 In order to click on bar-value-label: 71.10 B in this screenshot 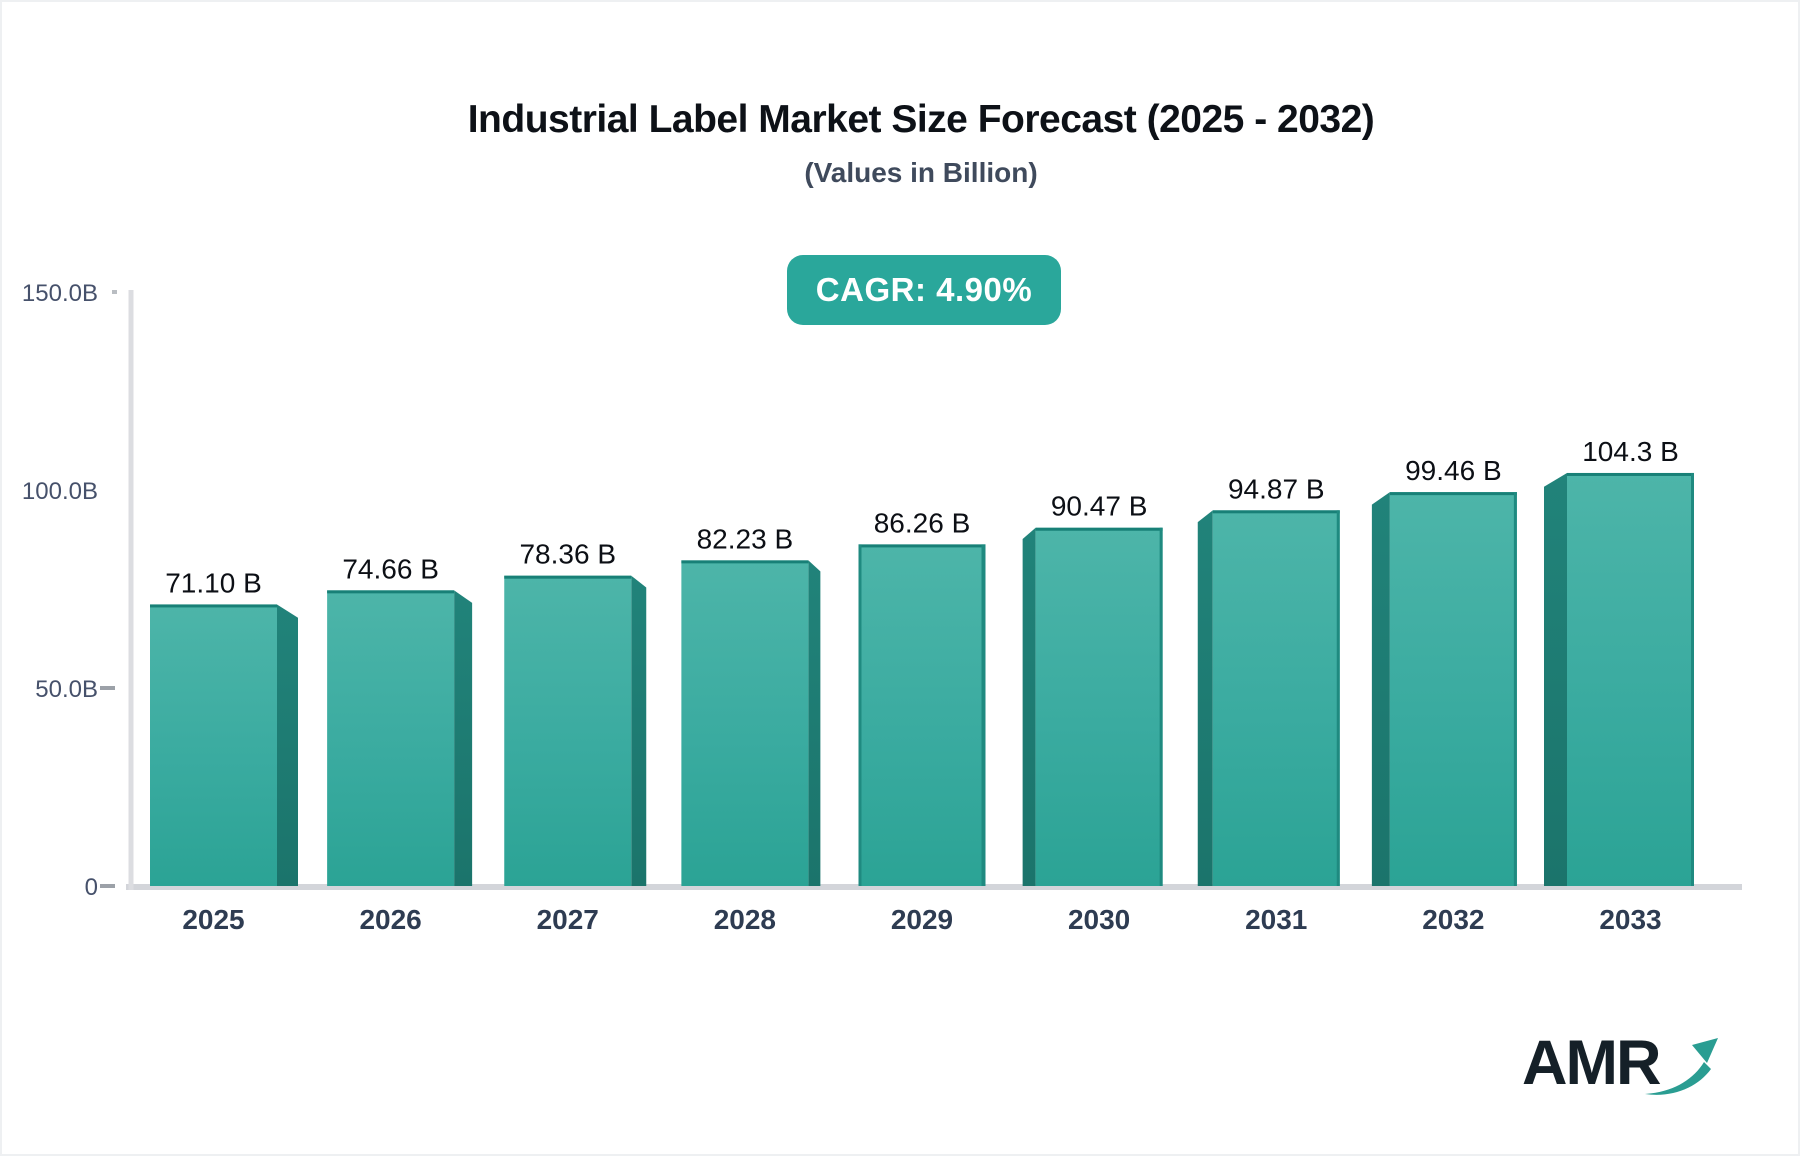, I will do `click(213, 582)`.